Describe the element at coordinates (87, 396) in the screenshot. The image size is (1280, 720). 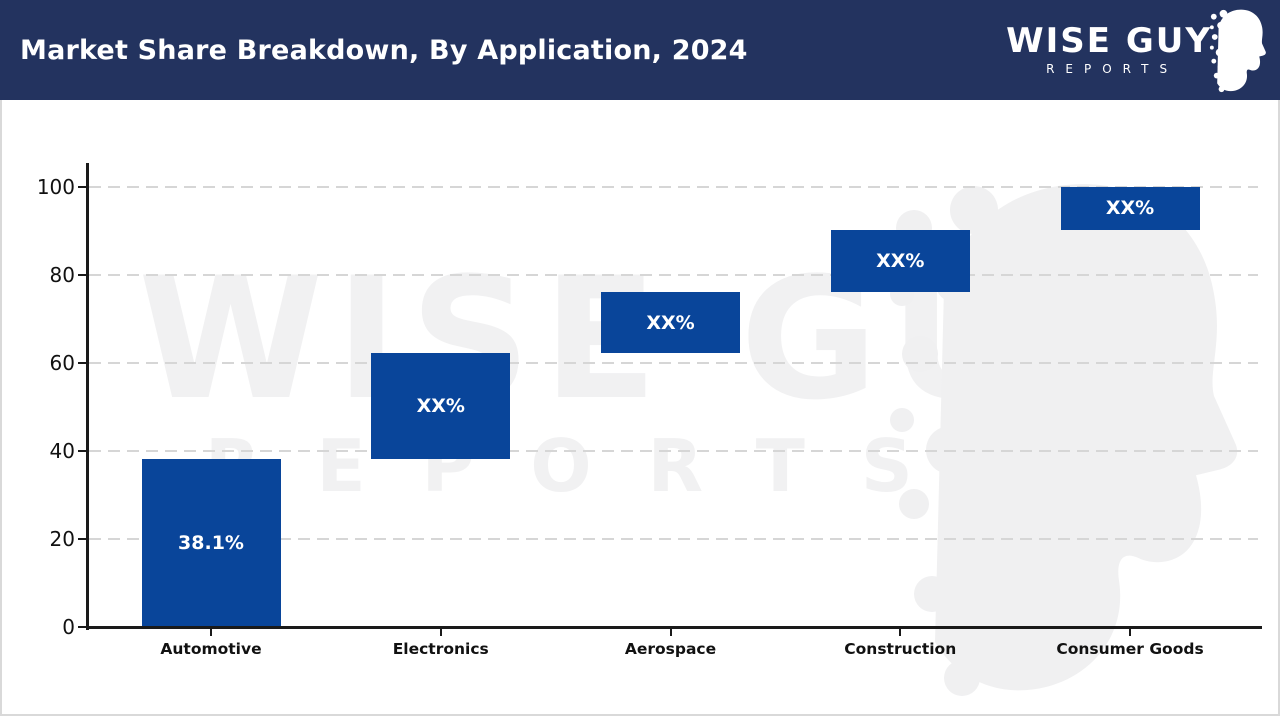
I see `y-axis-line` at that location.